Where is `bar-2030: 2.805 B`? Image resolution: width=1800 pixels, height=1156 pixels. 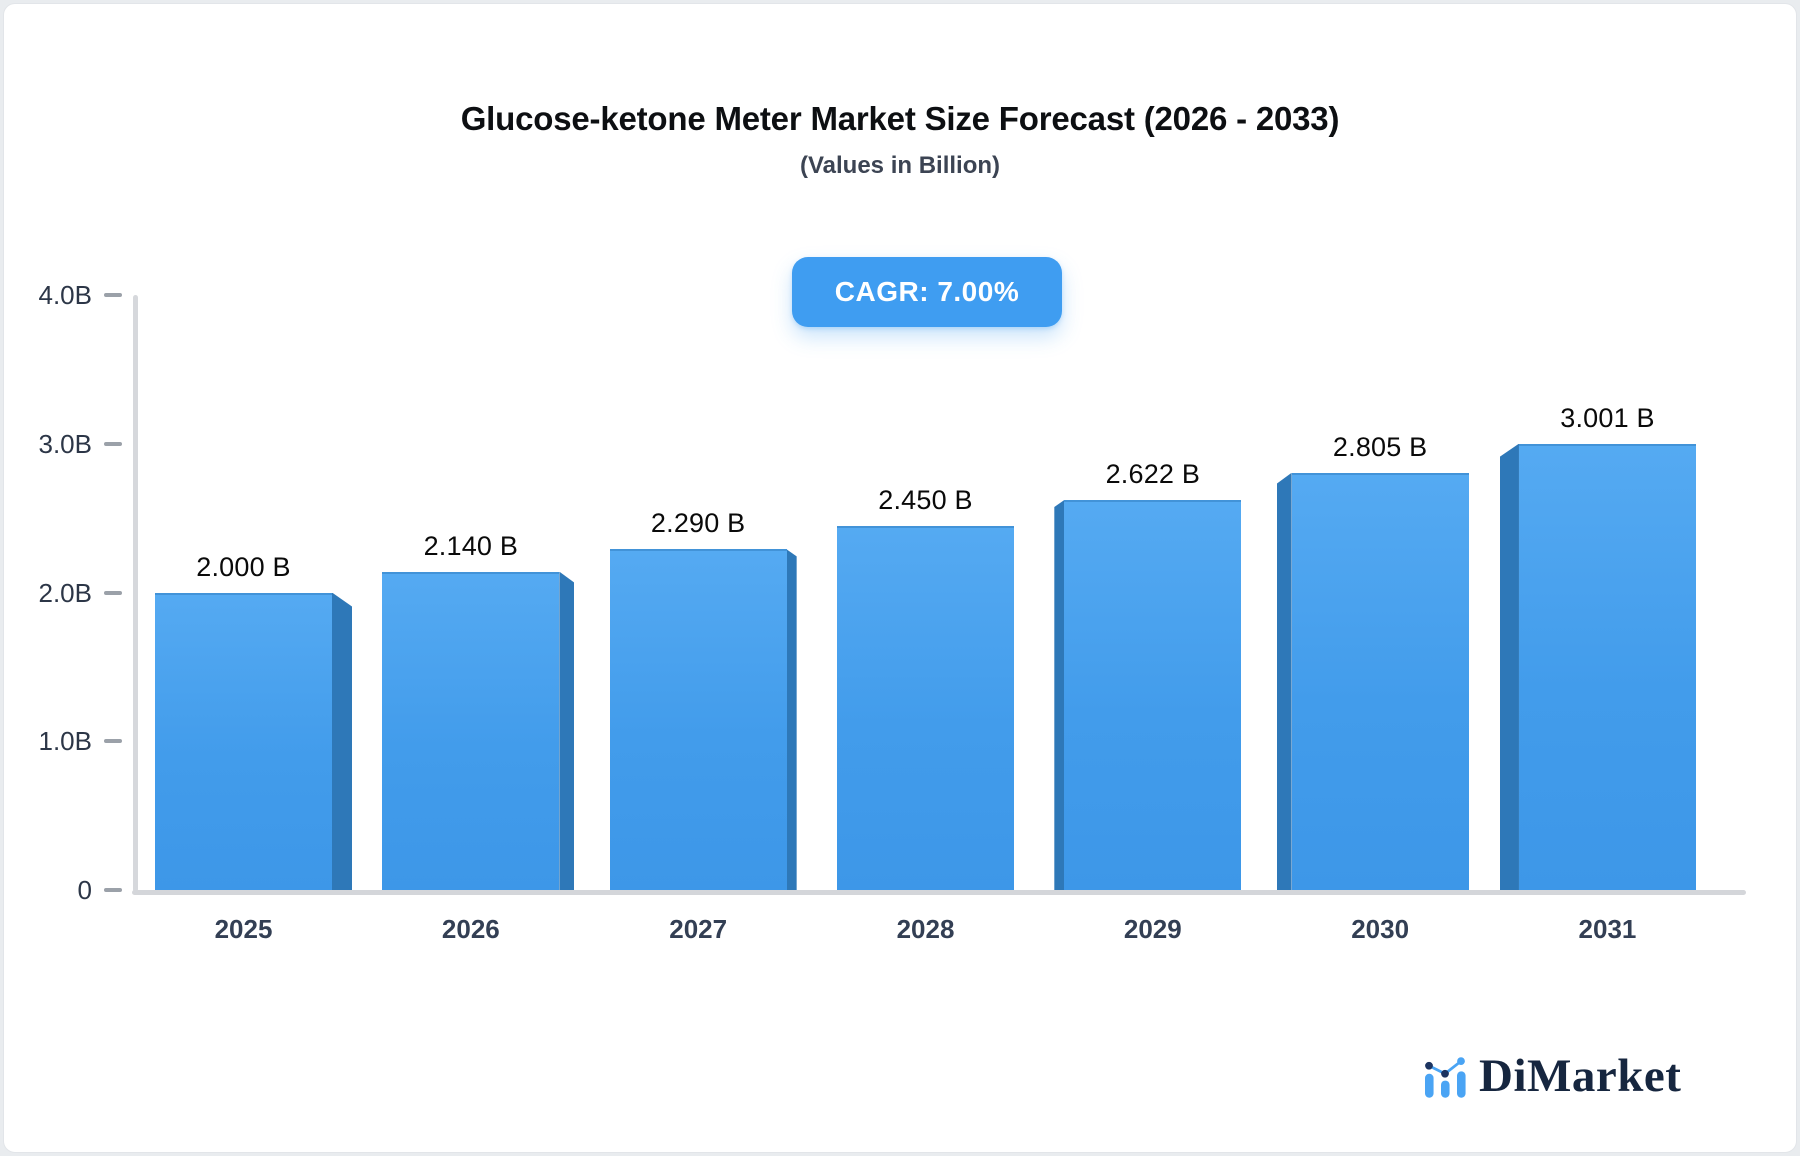 bar-2030: 2.805 B is located at coordinates (1372, 661).